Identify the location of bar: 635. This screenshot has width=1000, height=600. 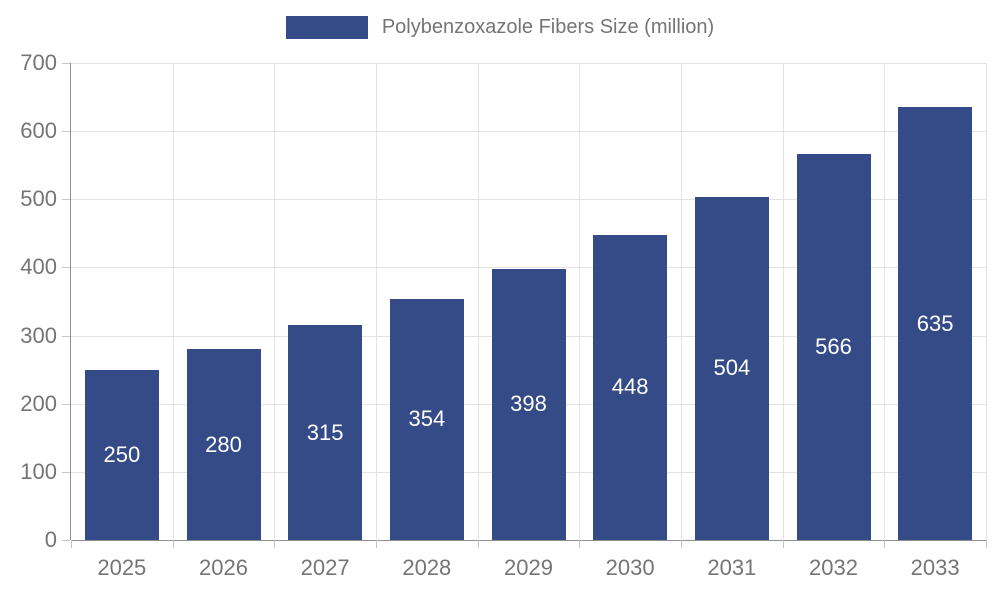
(935, 323).